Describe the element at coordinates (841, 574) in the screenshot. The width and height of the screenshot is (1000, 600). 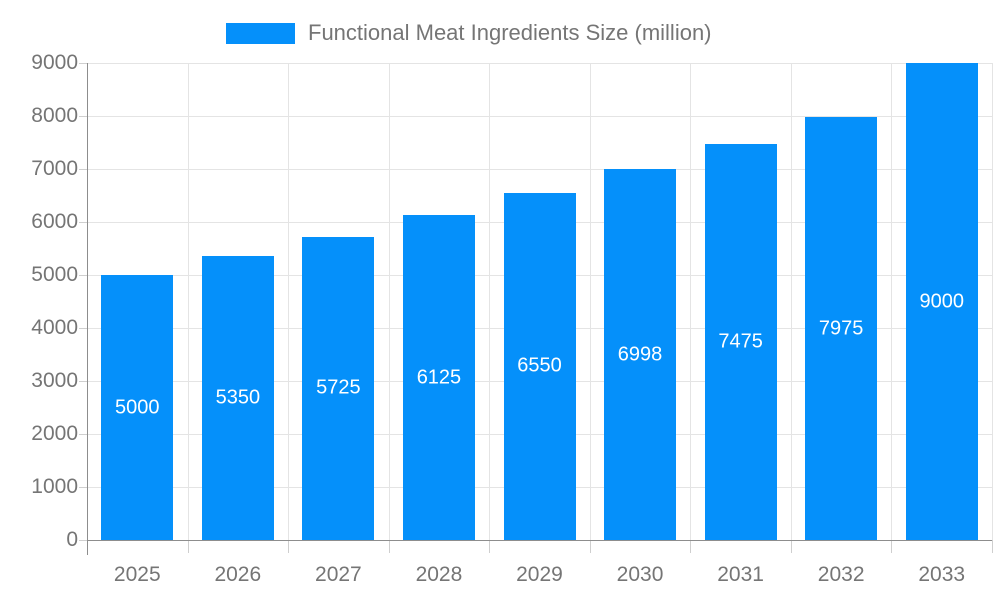
I see `x-tick-label: 2032` at that location.